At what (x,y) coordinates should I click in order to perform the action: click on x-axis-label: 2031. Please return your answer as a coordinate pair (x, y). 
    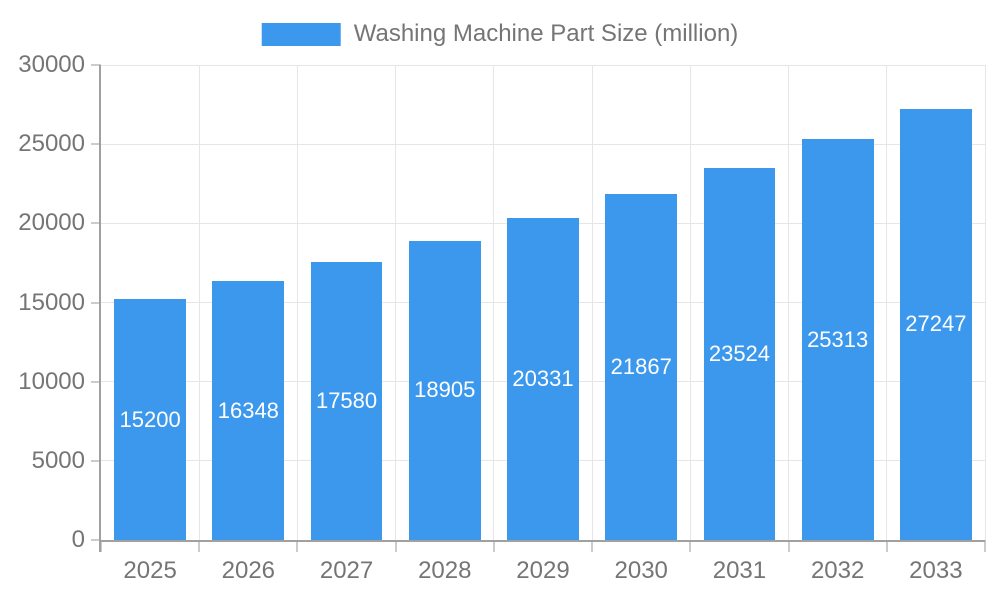
    Looking at the image, I should click on (739, 570).